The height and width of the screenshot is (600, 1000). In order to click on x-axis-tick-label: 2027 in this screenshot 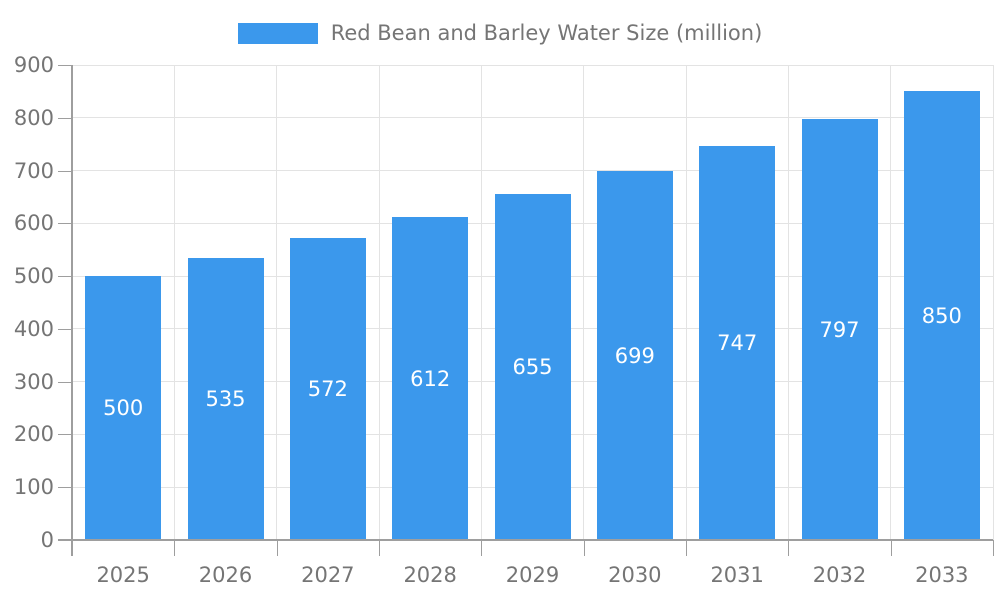, I will do `click(328, 575)`.